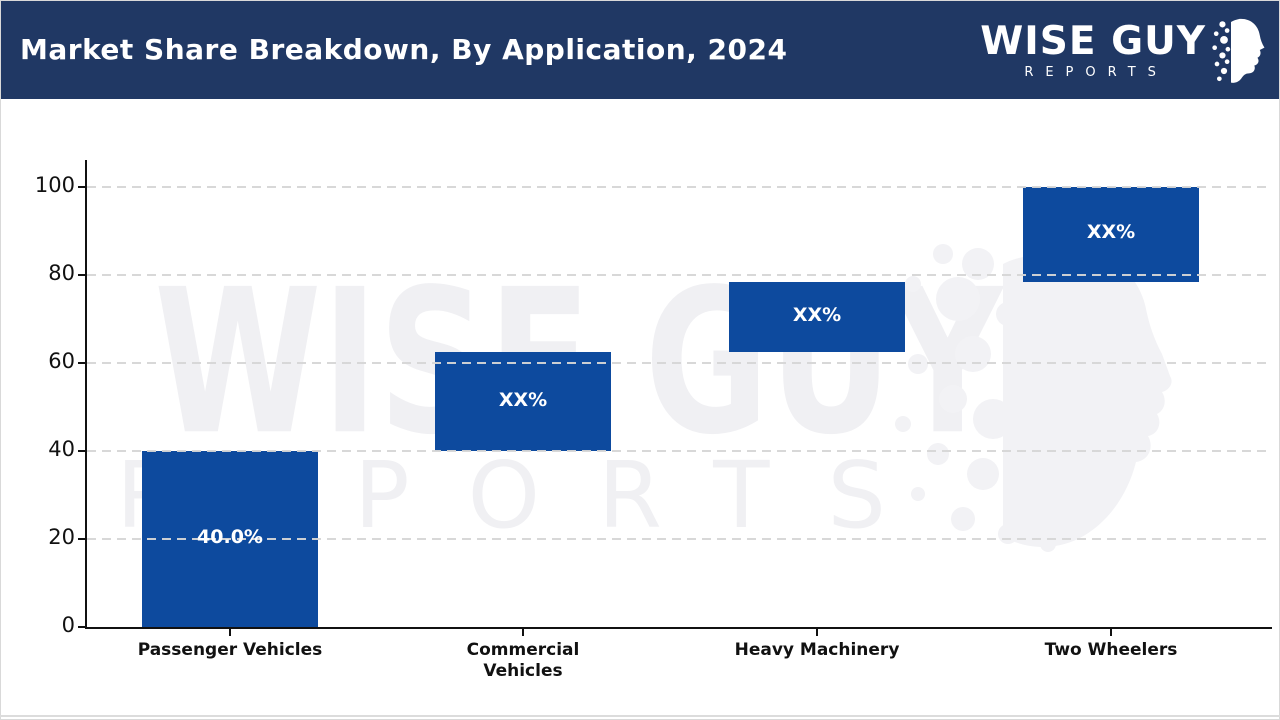 The height and width of the screenshot is (720, 1280). Describe the element at coordinates (678, 628) in the screenshot. I see `x-axis-line` at that location.